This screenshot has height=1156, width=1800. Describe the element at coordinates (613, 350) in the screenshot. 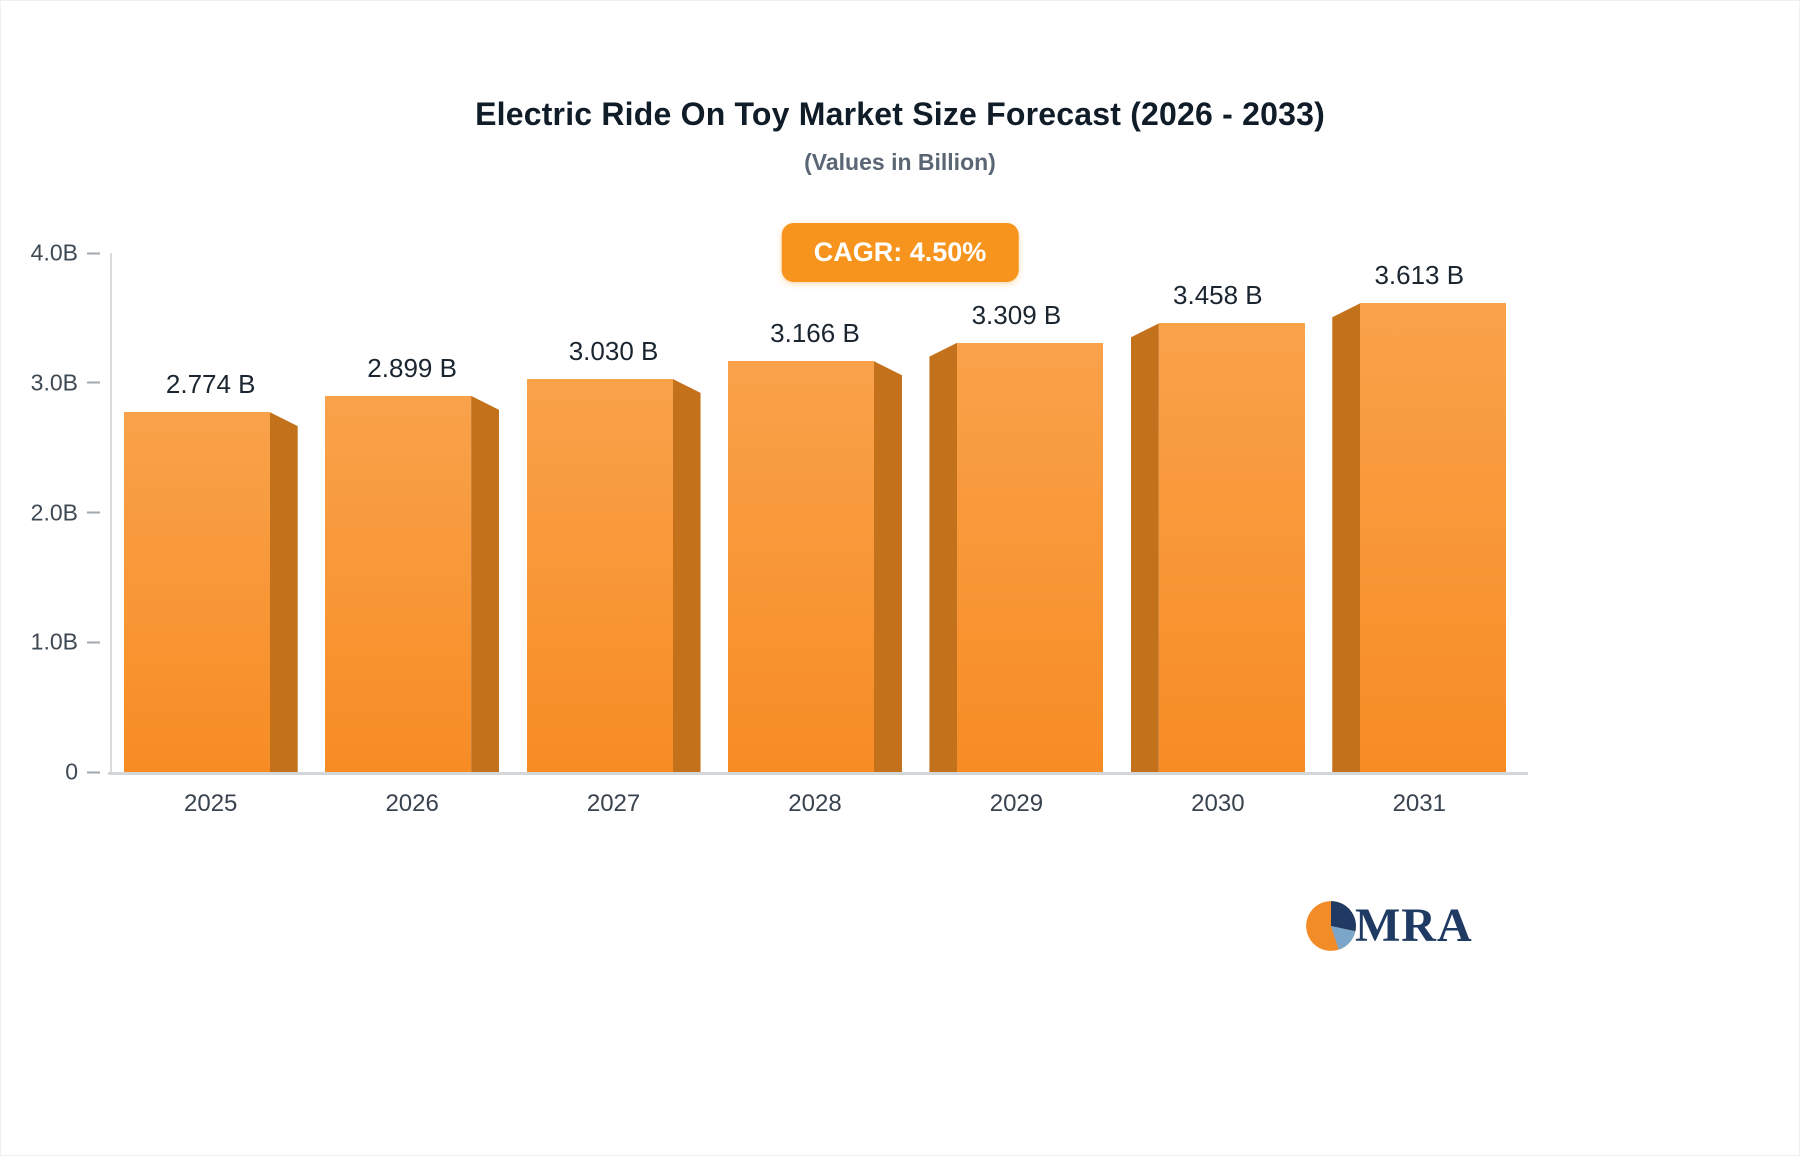

I see `bar-value-label: 3.030 B` at that location.